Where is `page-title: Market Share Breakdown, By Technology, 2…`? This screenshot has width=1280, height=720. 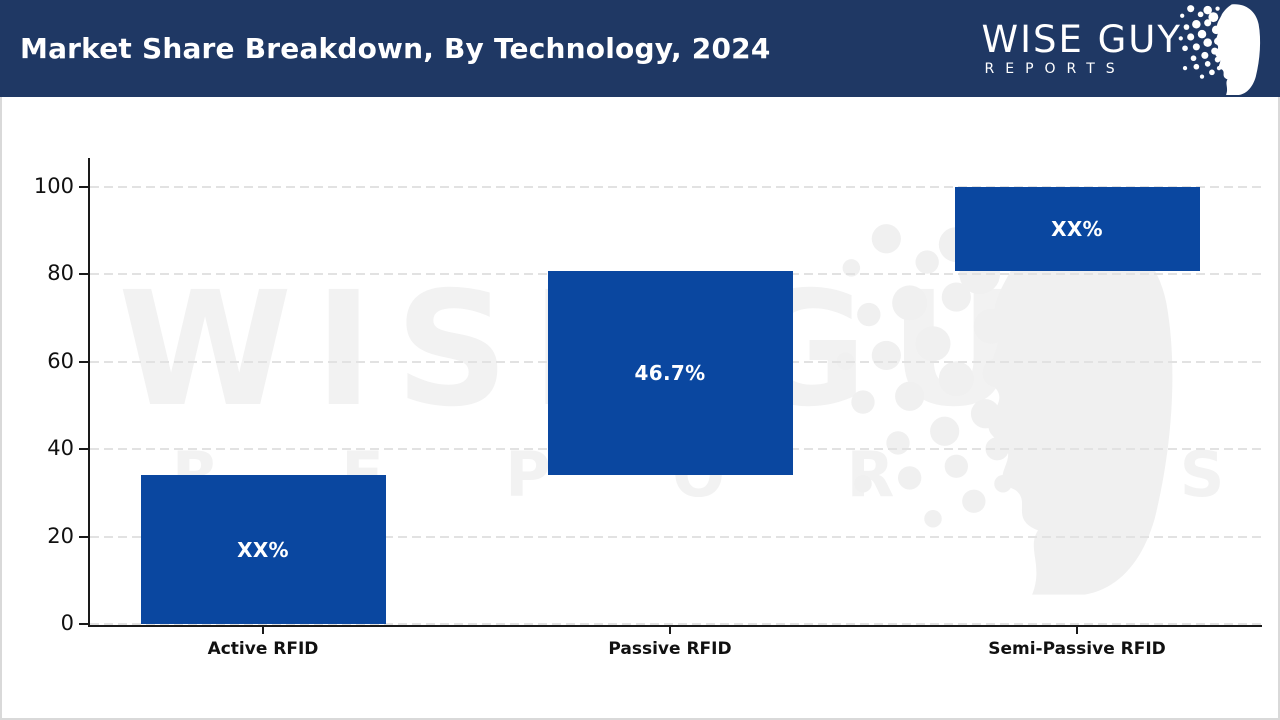
page-title: Market Share Breakdown, By Technology, 2… is located at coordinates (395, 48).